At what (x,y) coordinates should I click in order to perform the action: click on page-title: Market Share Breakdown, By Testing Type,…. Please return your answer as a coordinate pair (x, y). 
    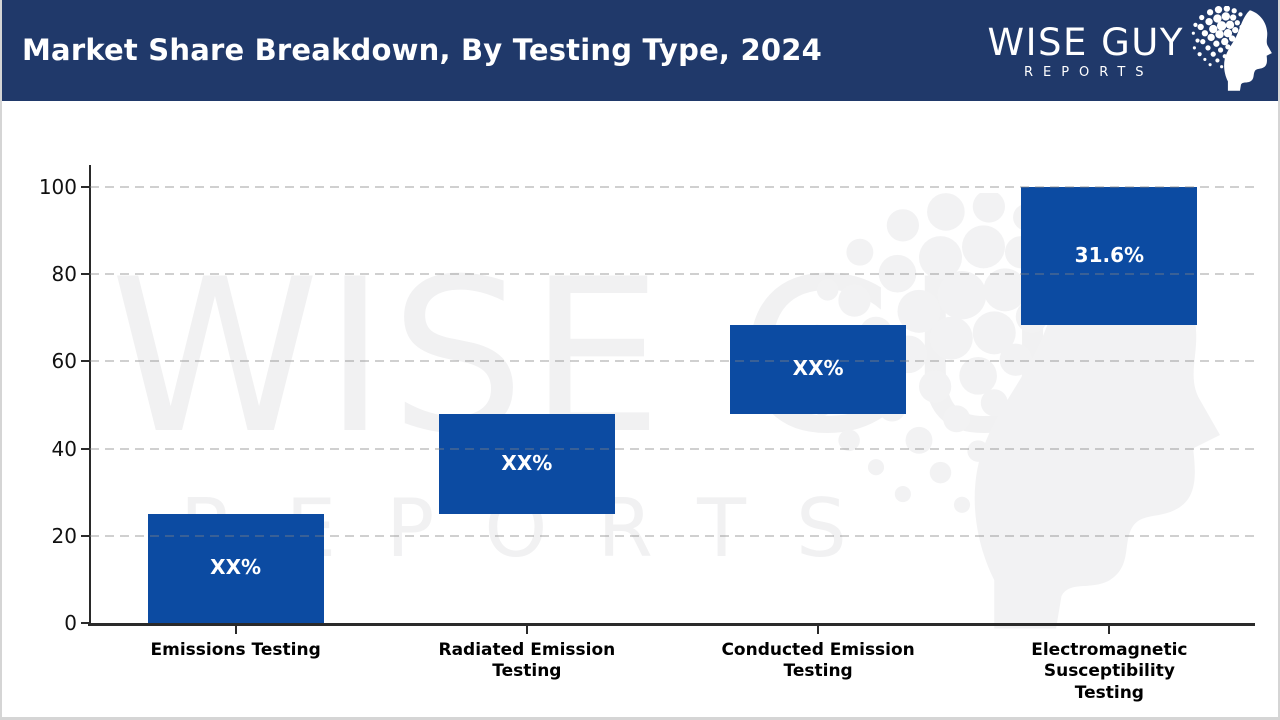
    Looking at the image, I should click on (422, 50).